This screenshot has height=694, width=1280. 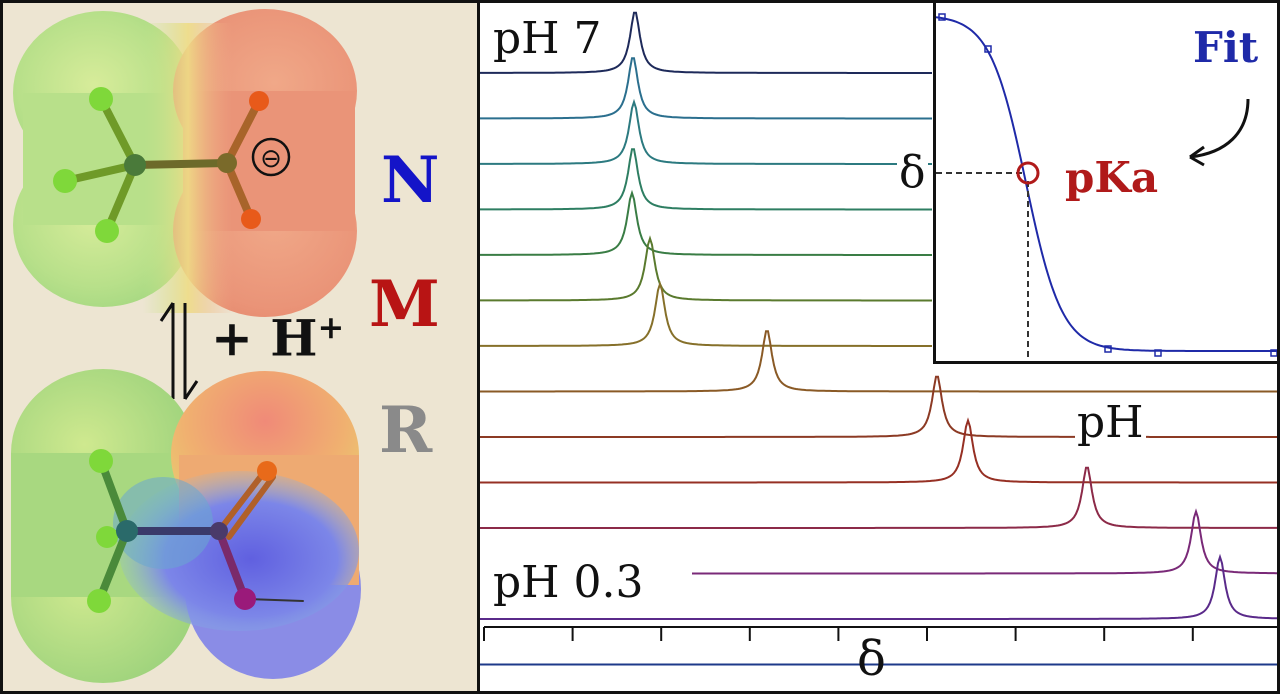 What do you see at coordinates (1197, 156) in the screenshot?
I see `fit-arrowhead-icon` at bounding box center [1197, 156].